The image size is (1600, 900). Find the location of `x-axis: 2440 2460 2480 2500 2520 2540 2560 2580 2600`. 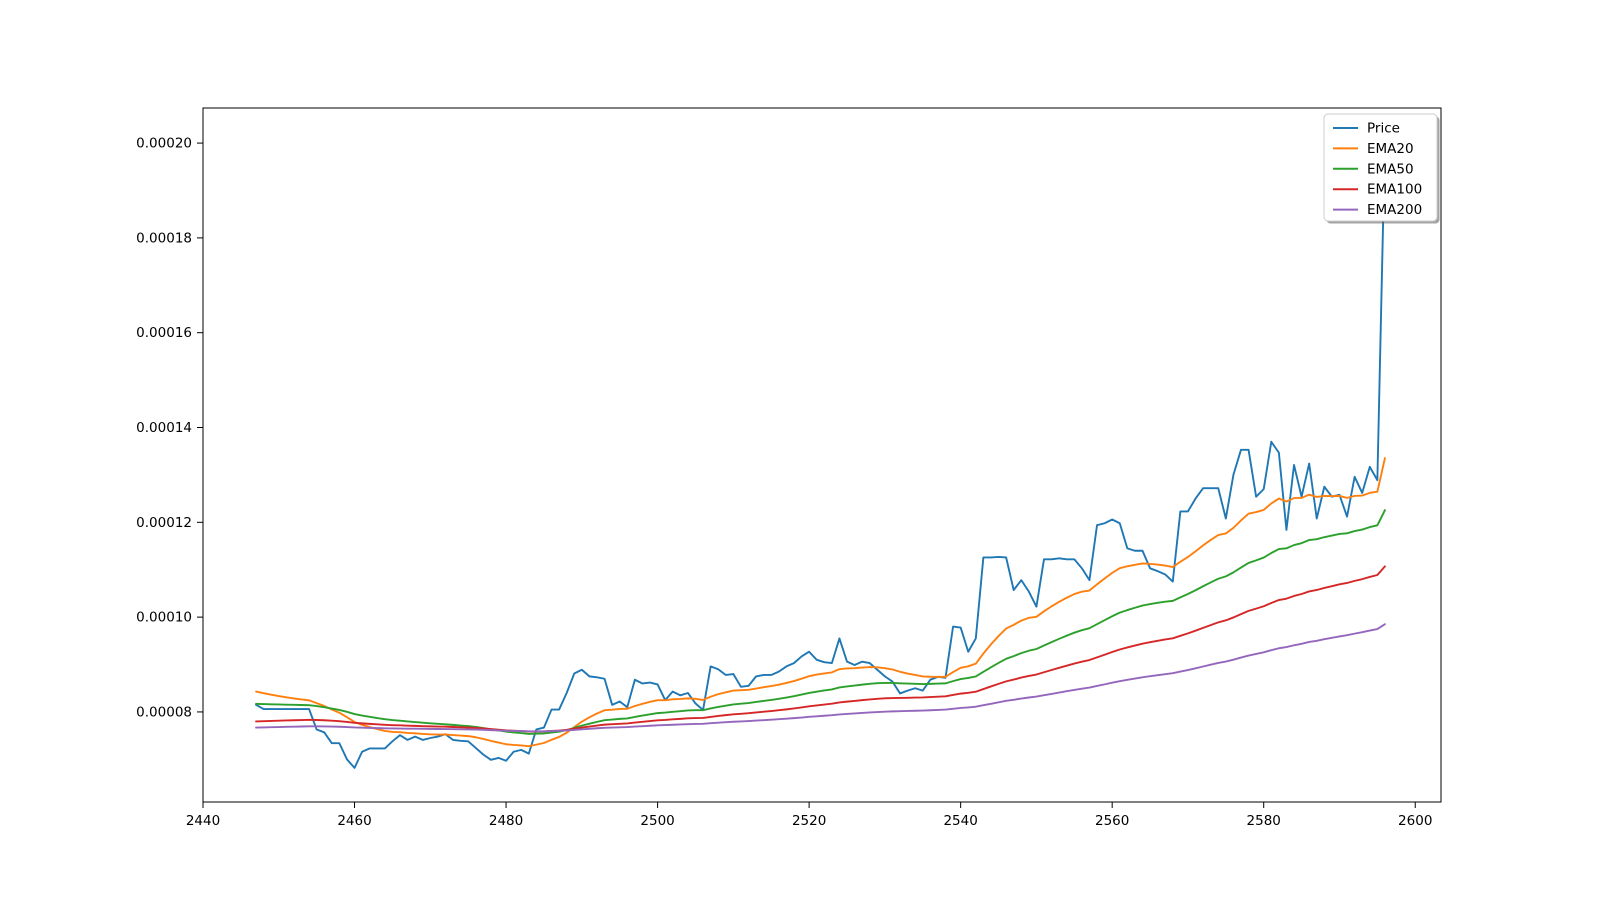

x-axis: 2440 2460 2480 2500 2520 2540 2560 2580 2600 is located at coordinates (809, 815).